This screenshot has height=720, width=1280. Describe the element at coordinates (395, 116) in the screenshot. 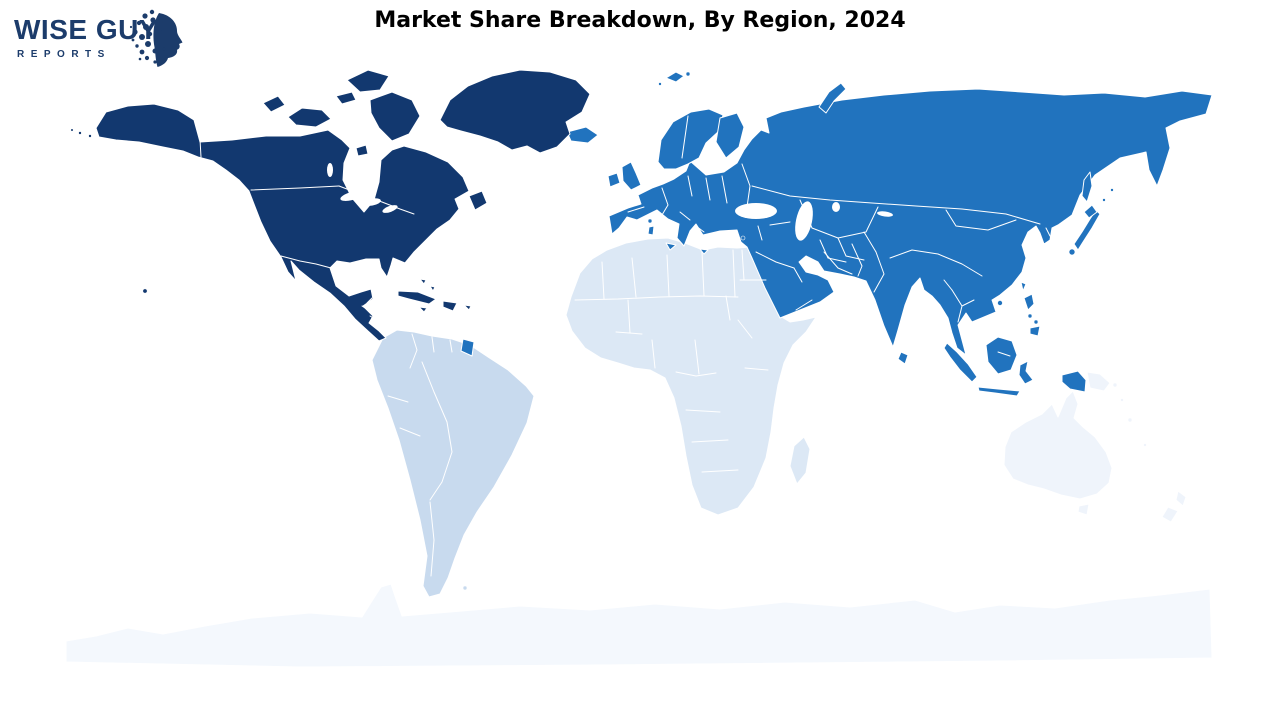

I see `island-baffin` at that location.